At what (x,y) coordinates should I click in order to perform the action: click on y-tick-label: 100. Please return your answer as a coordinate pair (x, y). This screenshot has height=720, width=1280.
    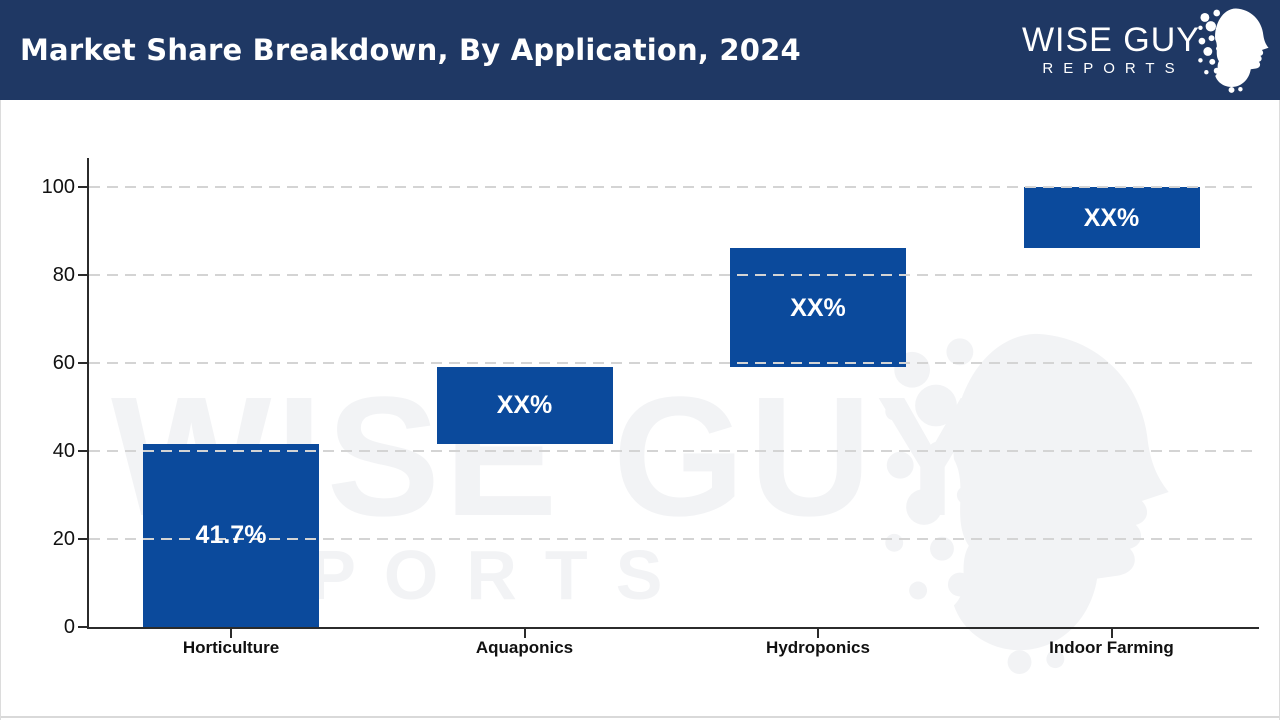
    Looking at the image, I should click on (58, 187).